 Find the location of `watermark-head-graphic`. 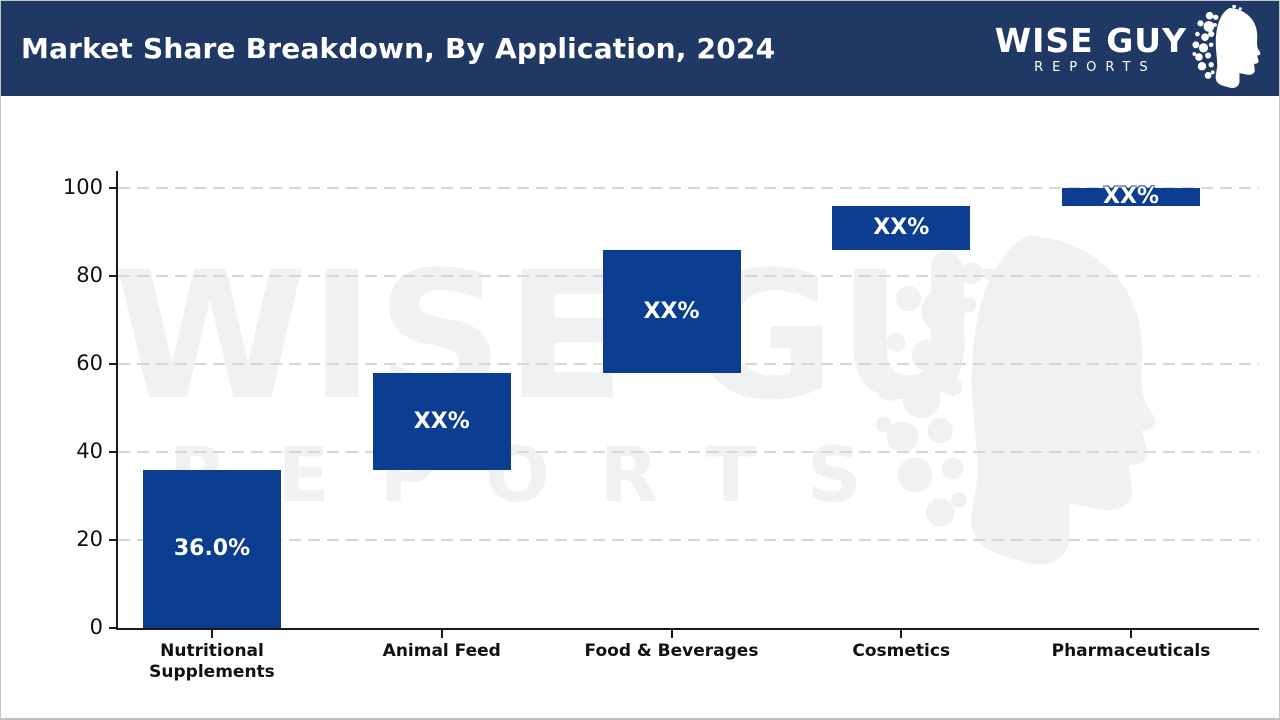

watermark-head-graphic is located at coordinates (1015, 400).